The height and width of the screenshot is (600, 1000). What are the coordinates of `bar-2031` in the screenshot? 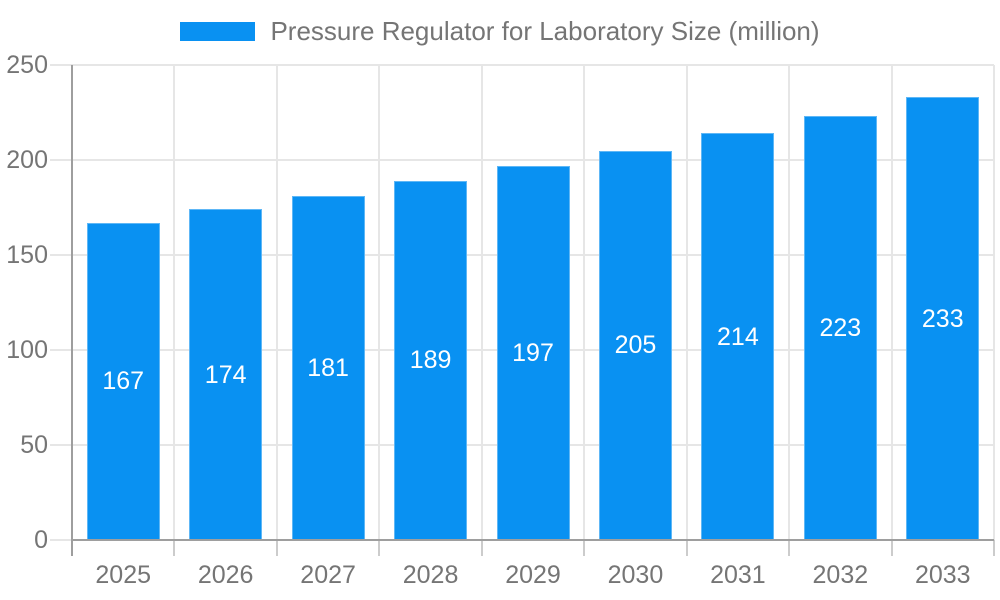 It's located at (738, 336).